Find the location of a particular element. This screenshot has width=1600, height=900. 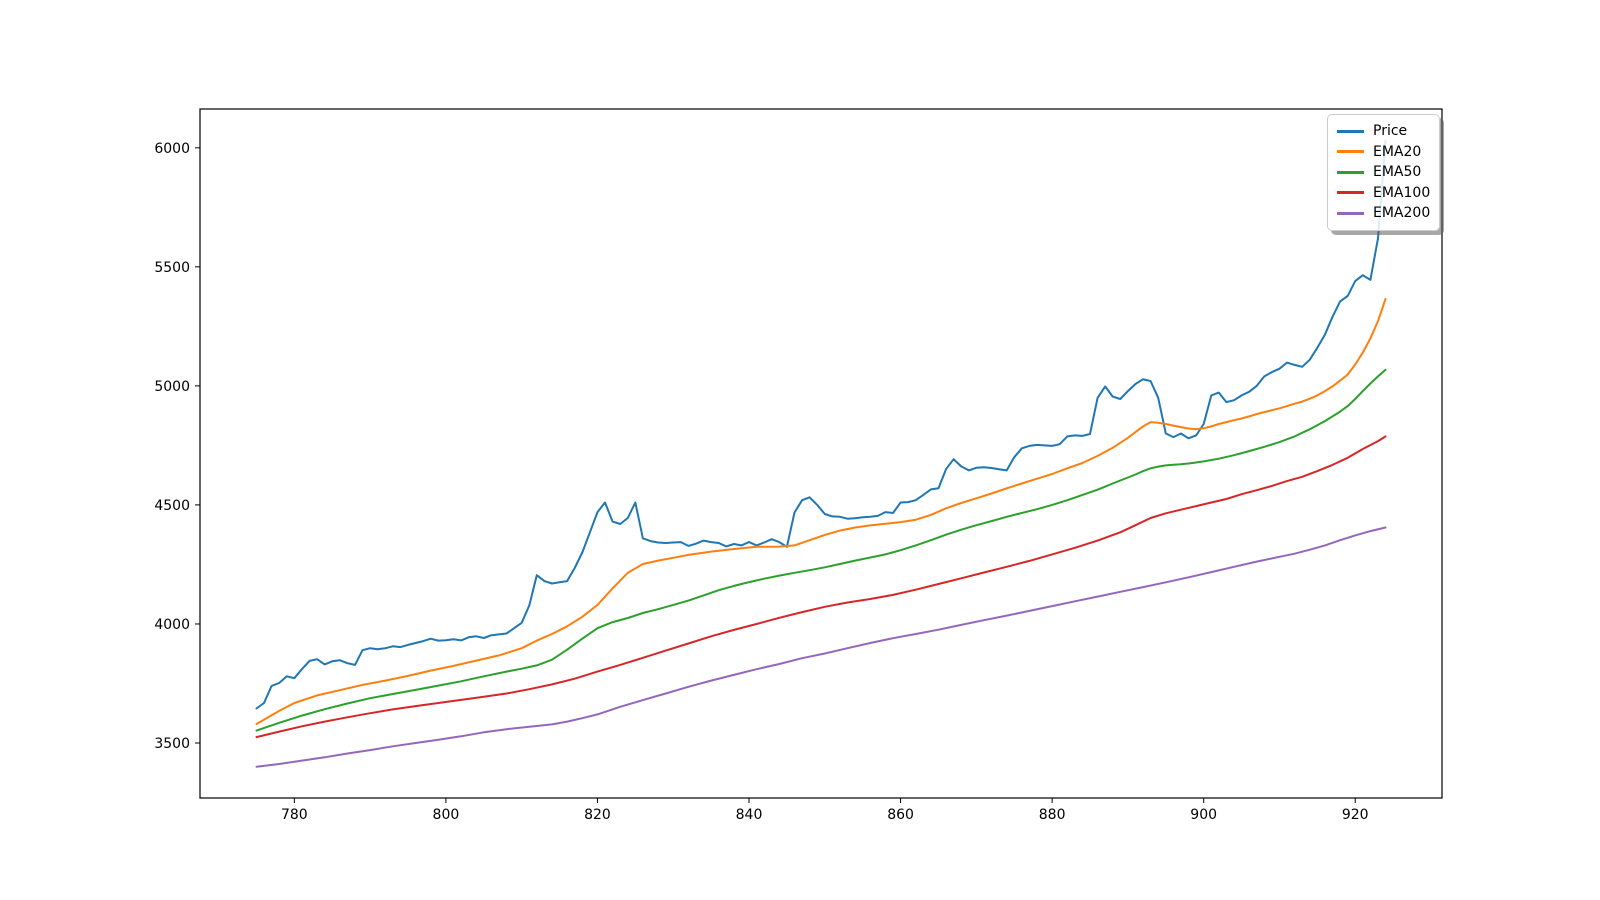

legend-label: Price is located at coordinates (1390, 131).